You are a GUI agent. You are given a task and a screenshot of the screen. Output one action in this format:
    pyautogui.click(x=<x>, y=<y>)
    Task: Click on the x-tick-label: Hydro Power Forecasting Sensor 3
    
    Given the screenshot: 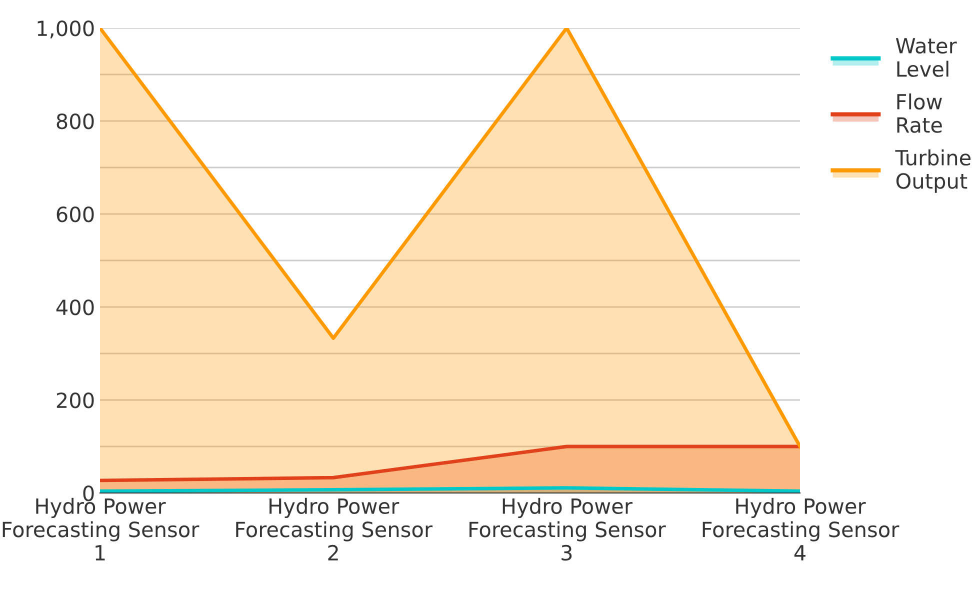 What is the action you would take?
    pyautogui.click(x=568, y=529)
    